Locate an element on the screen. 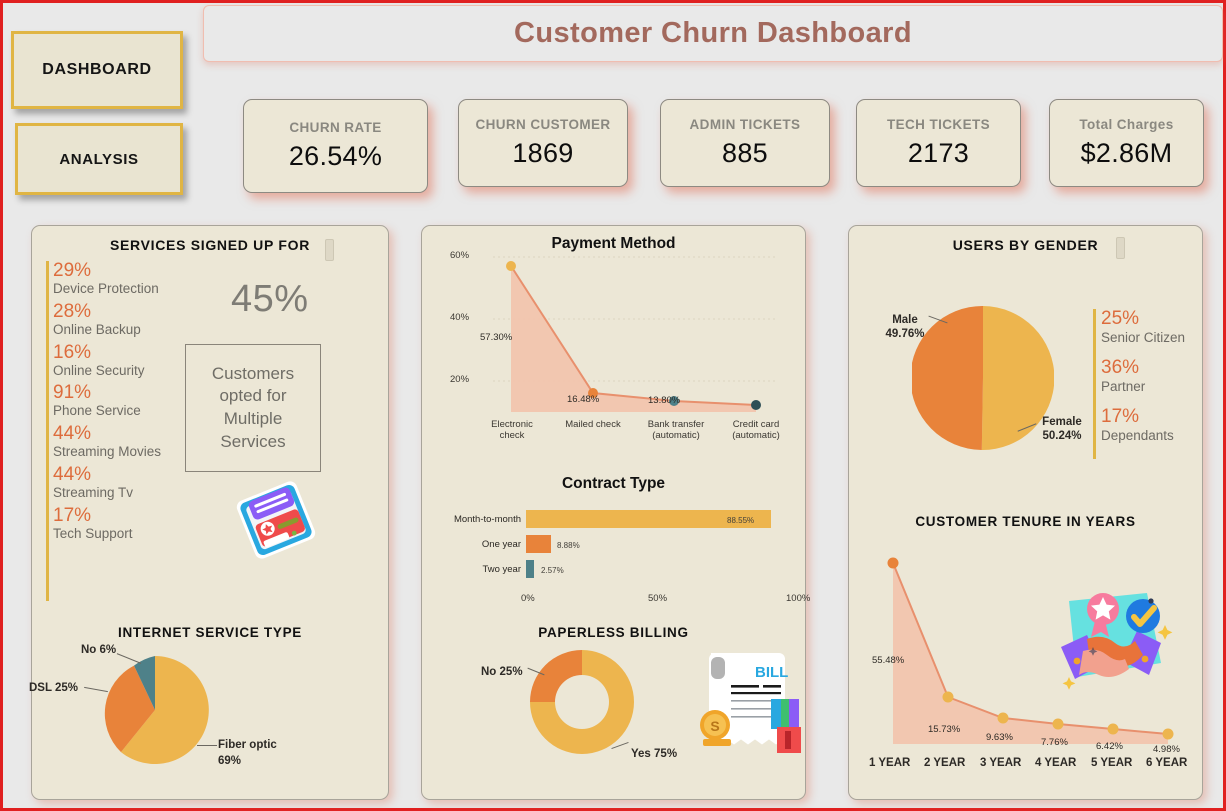 The width and height of the screenshot is (1226, 811). payment-ytick-40: 40% is located at coordinates (460, 317).